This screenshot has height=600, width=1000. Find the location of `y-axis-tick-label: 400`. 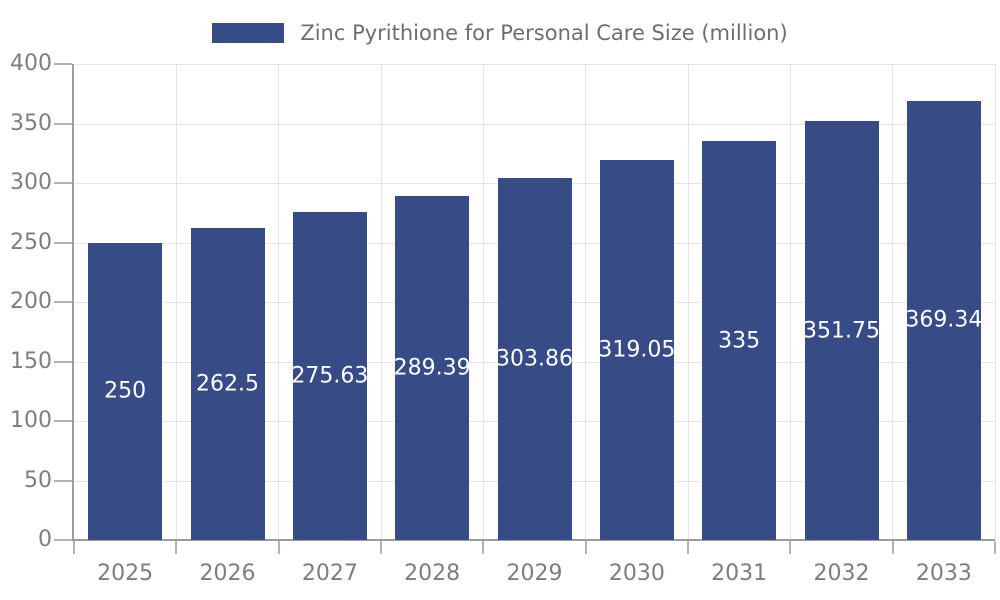

y-axis-tick-label: 400 is located at coordinates (31, 63).